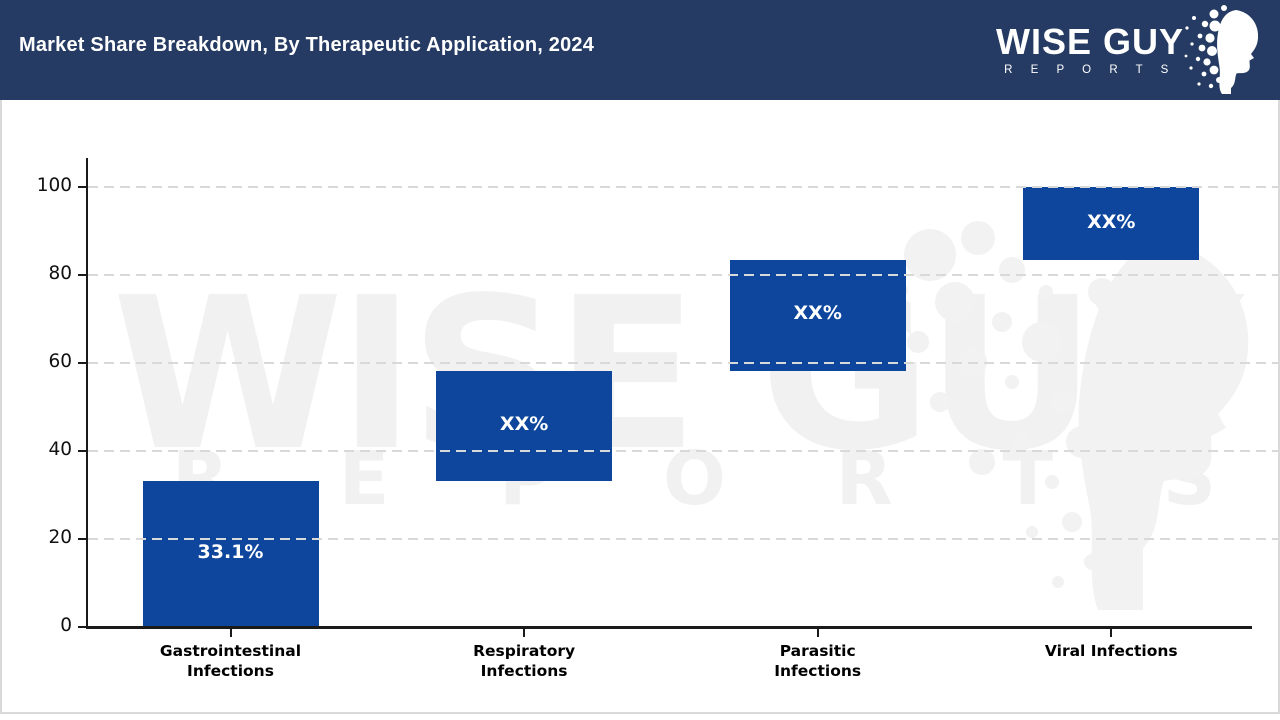  What do you see at coordinates (60, 449) in the screenshot?
I see `y-axis-tick-label: 40` at bounding box center [60, 449].